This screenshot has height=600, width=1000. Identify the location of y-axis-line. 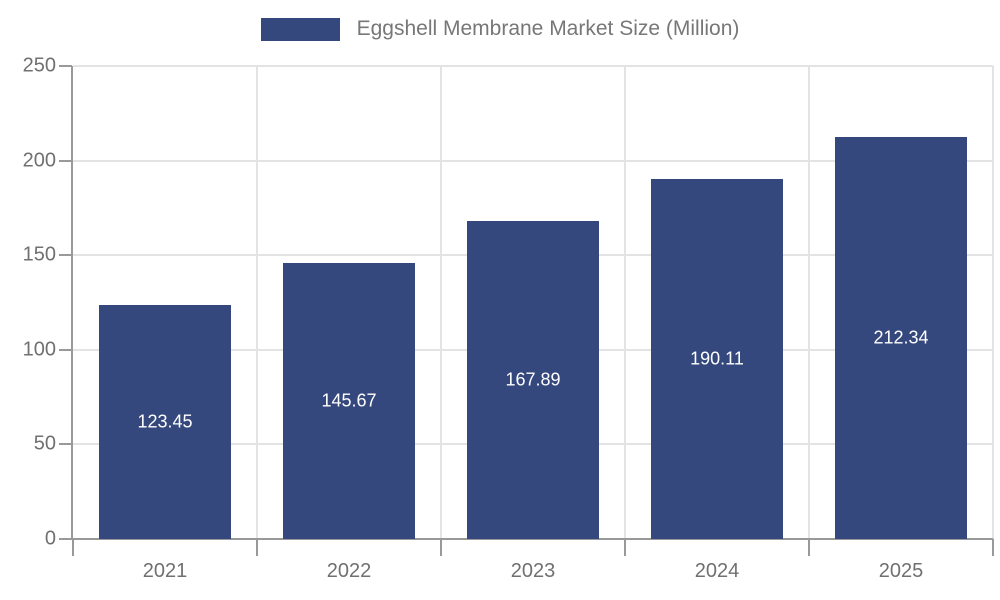
(72, 302).